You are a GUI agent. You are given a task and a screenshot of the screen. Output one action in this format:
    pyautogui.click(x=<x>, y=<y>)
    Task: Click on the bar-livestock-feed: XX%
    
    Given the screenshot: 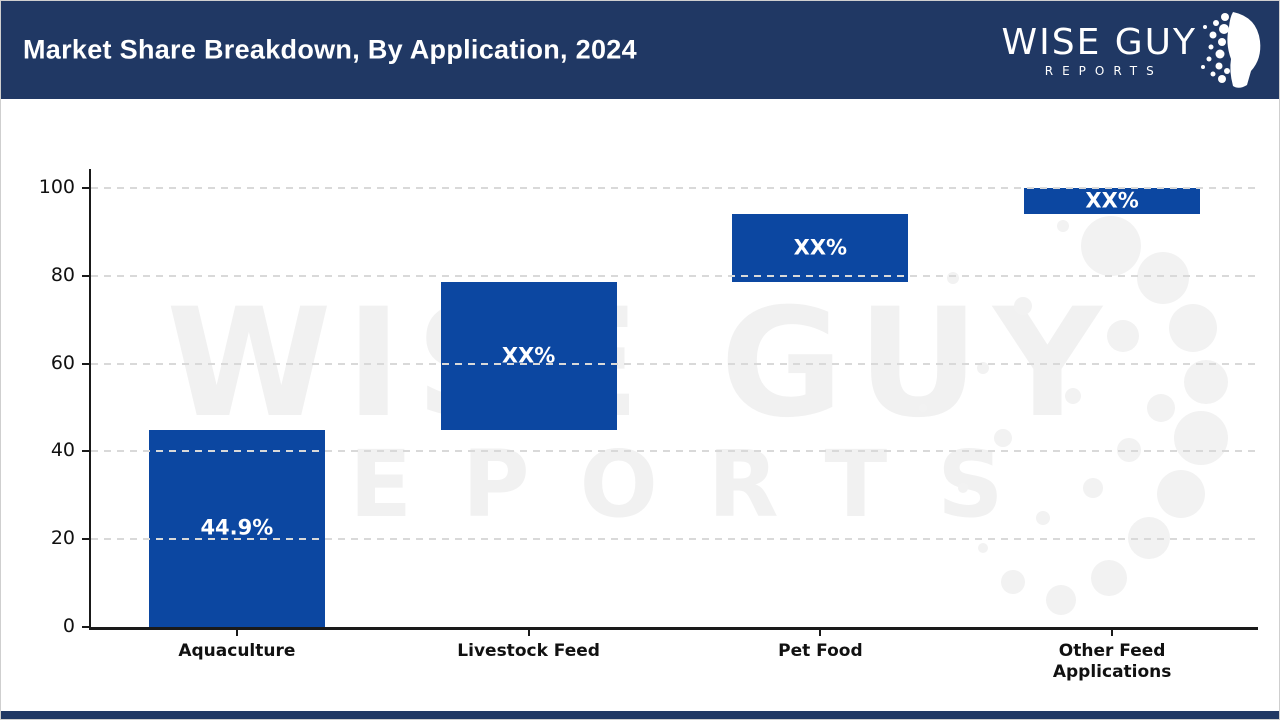 What is the action you would take?
    pyautogui.click(x=528, y=355)
    